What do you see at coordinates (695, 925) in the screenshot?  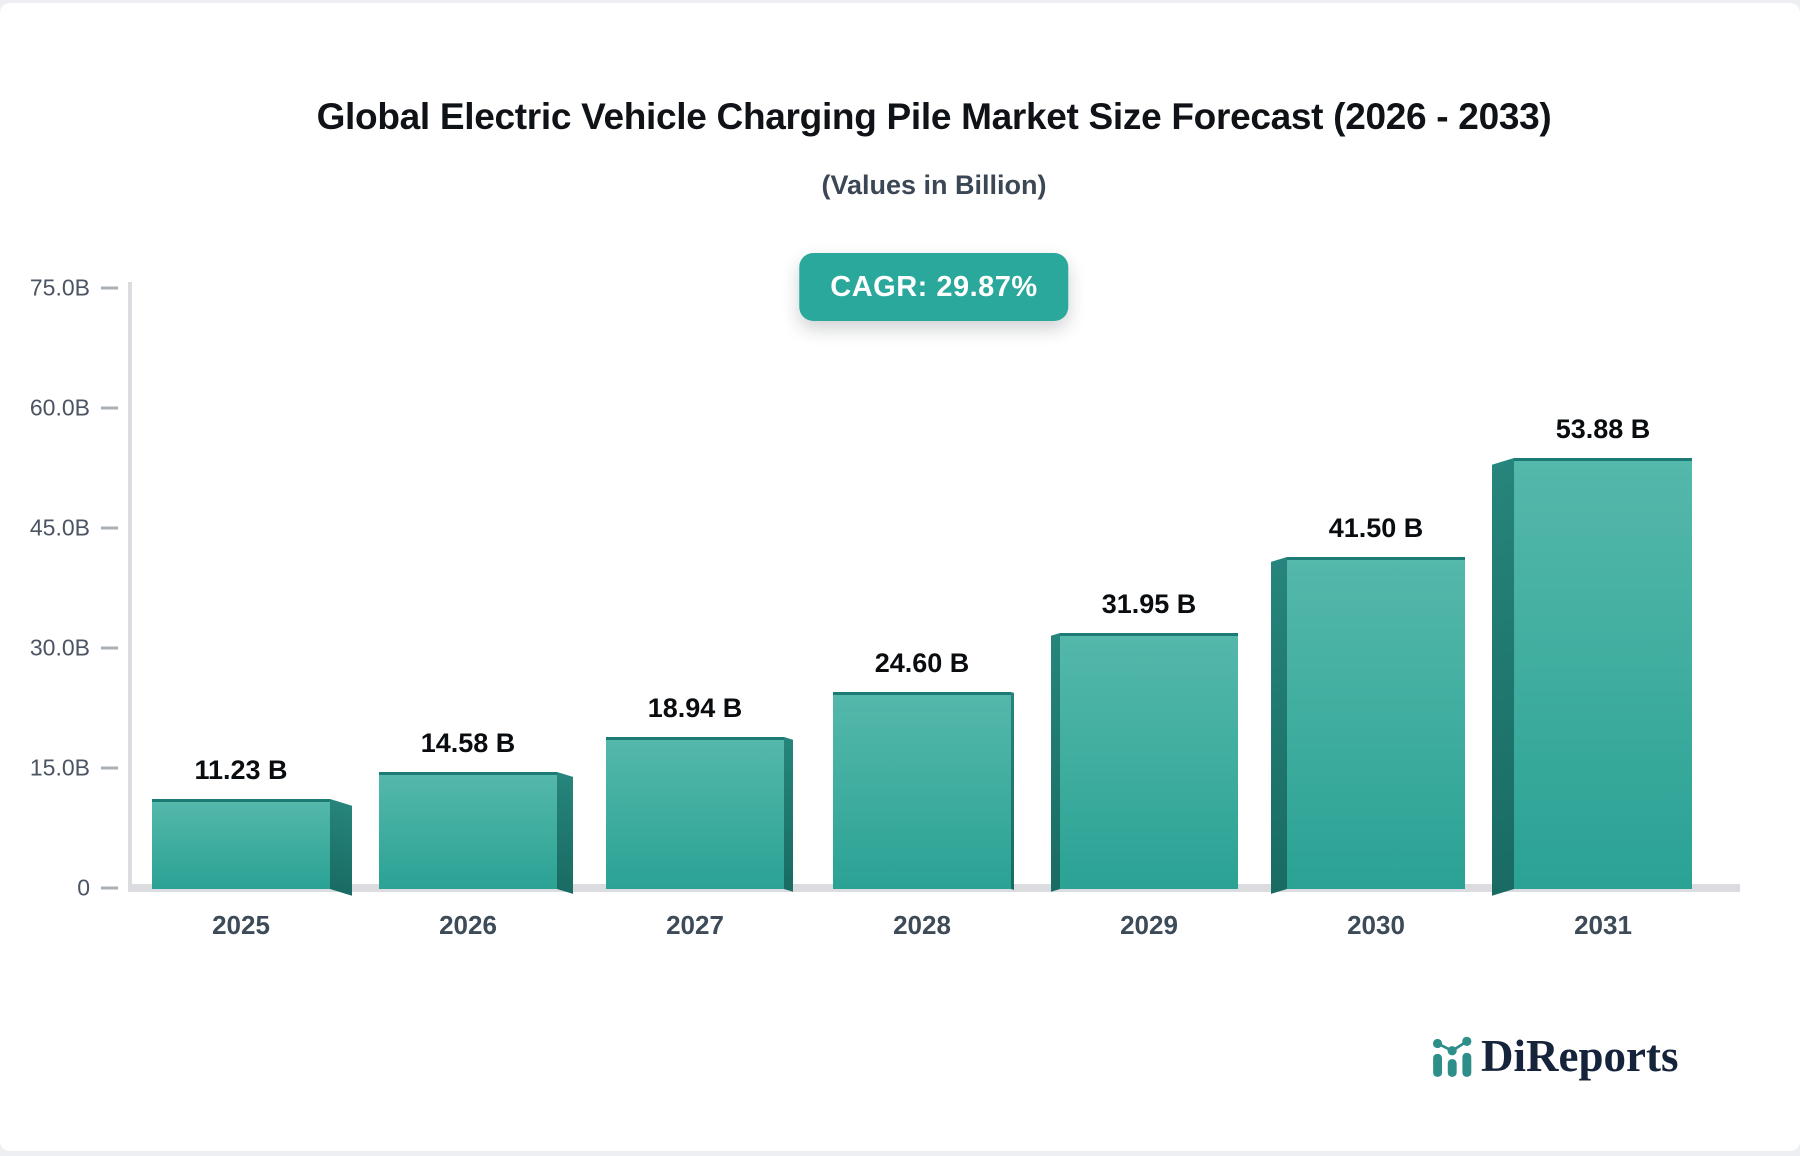 I see `x-tick-label: 2027` at bounding box center [695, 925].